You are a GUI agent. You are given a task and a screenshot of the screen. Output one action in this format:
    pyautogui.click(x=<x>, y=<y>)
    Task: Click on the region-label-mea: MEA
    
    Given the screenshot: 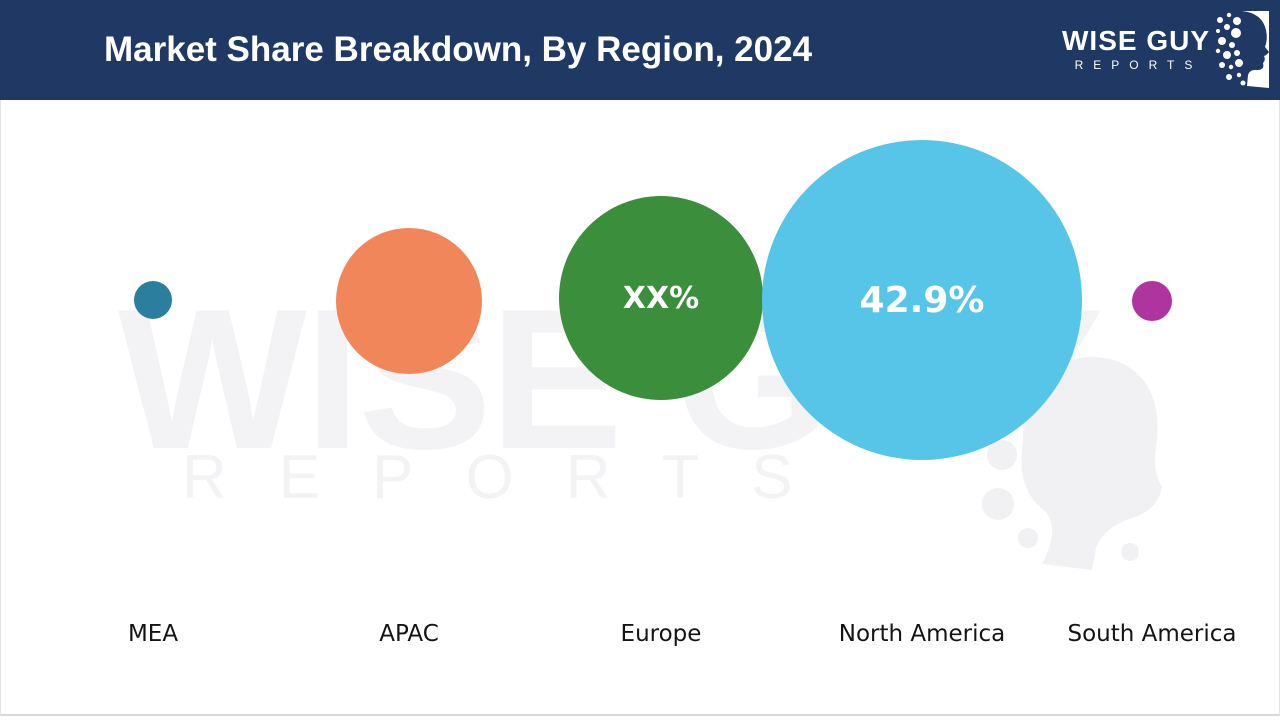 What is the action you would take?
    pyautogui.click(x=153, y=634)
    